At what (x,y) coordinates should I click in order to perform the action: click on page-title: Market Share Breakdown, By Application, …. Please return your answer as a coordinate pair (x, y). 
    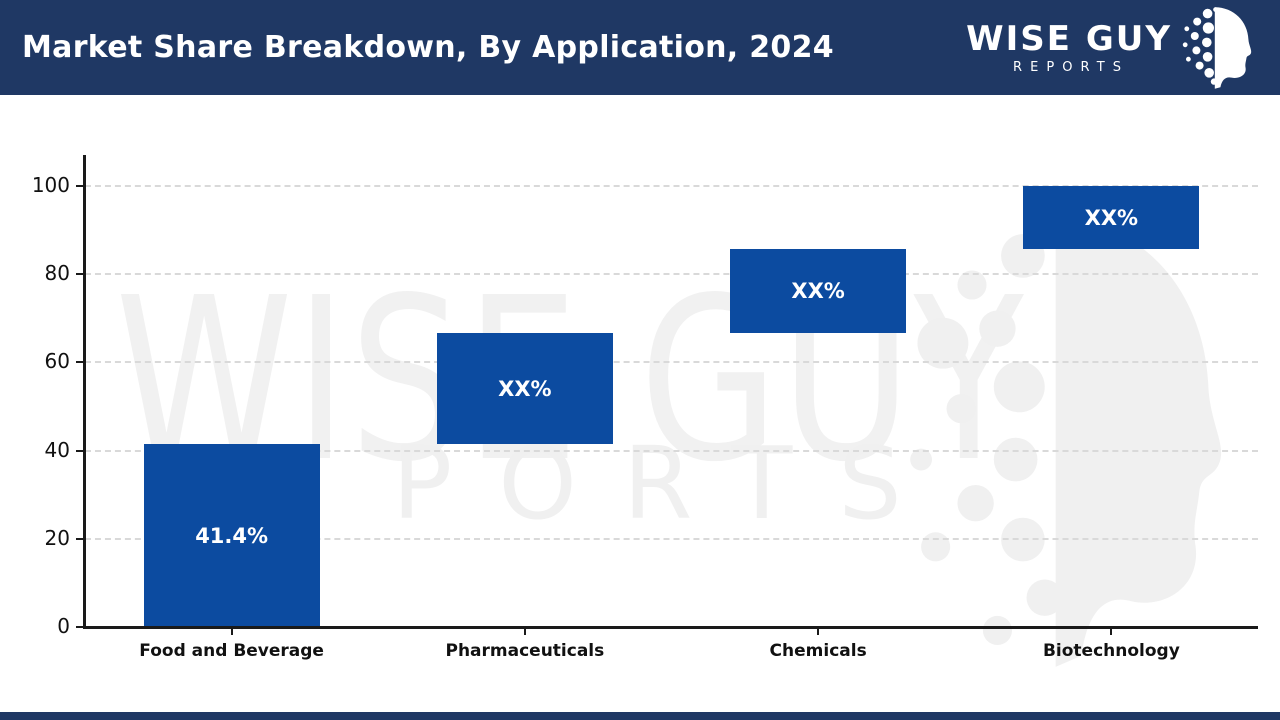
    Looking at the image, I should click on (428, 47).